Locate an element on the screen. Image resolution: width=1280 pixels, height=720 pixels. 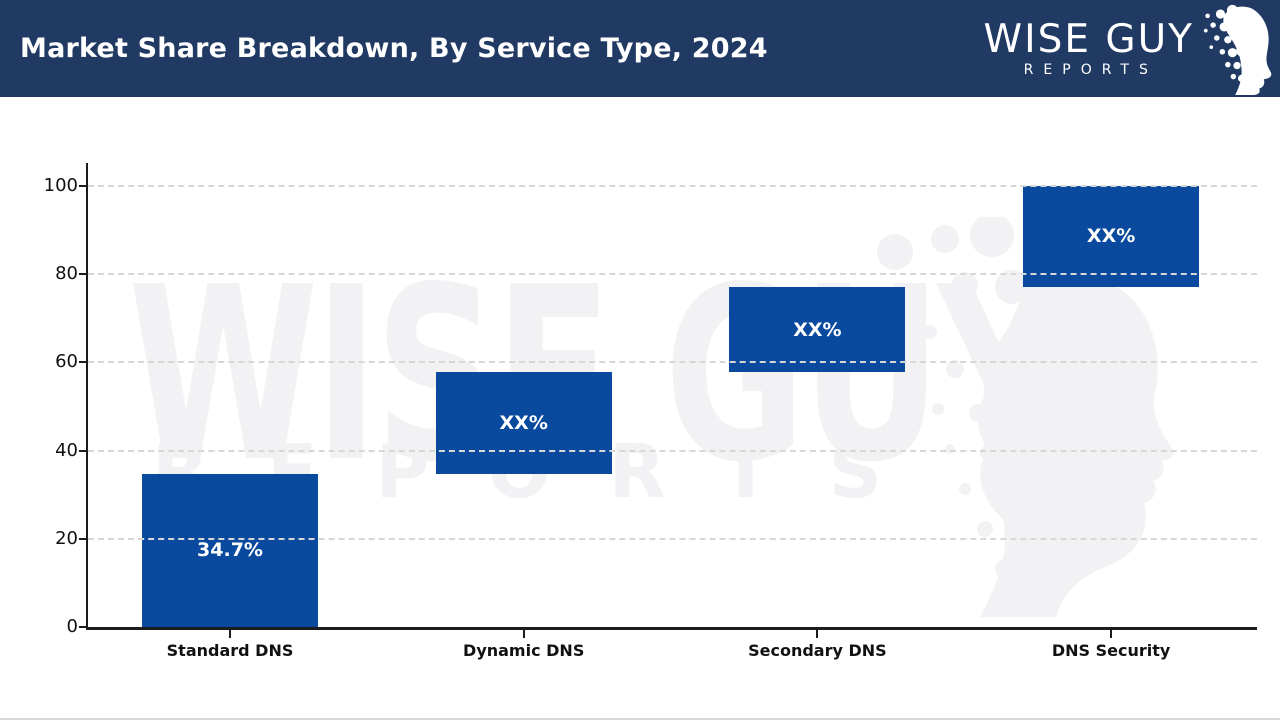
logo-head-icon is located at coordinates (1237, 49).